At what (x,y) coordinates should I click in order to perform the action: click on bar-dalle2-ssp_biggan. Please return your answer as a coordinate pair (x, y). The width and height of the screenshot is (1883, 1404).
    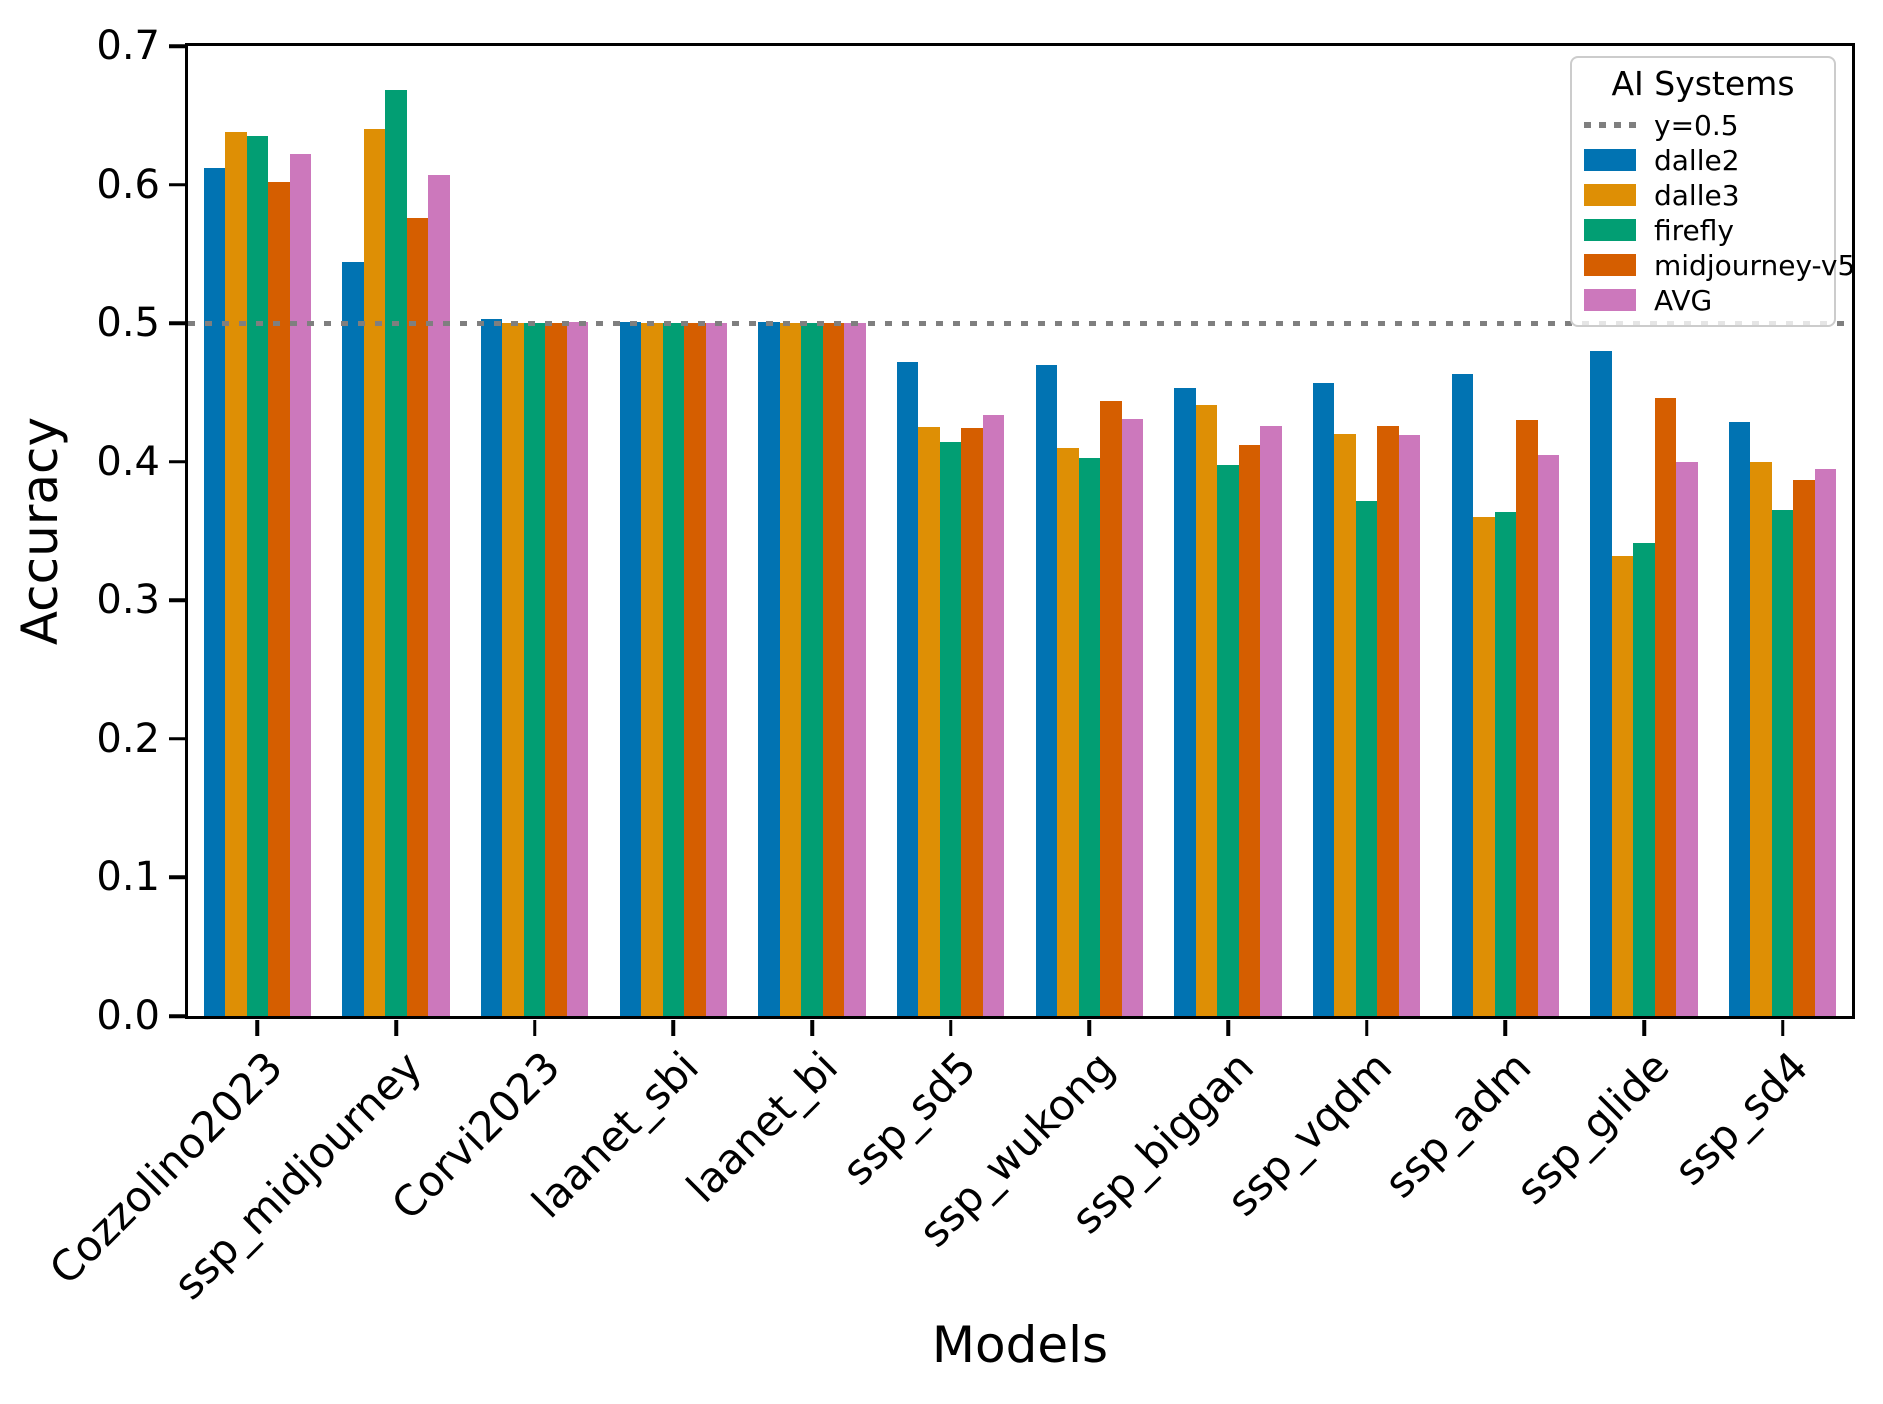
    Looking at the image, I should click on (1185, 702).